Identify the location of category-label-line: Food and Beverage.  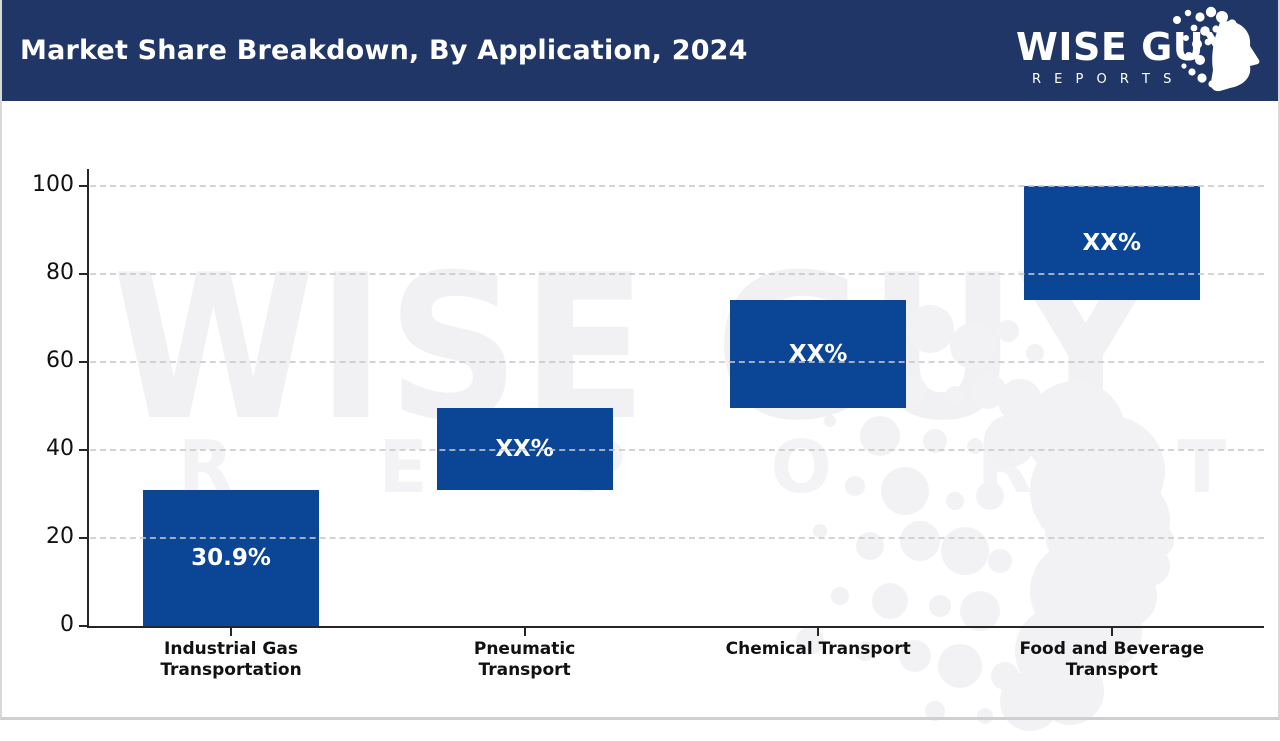
(1112, 649).